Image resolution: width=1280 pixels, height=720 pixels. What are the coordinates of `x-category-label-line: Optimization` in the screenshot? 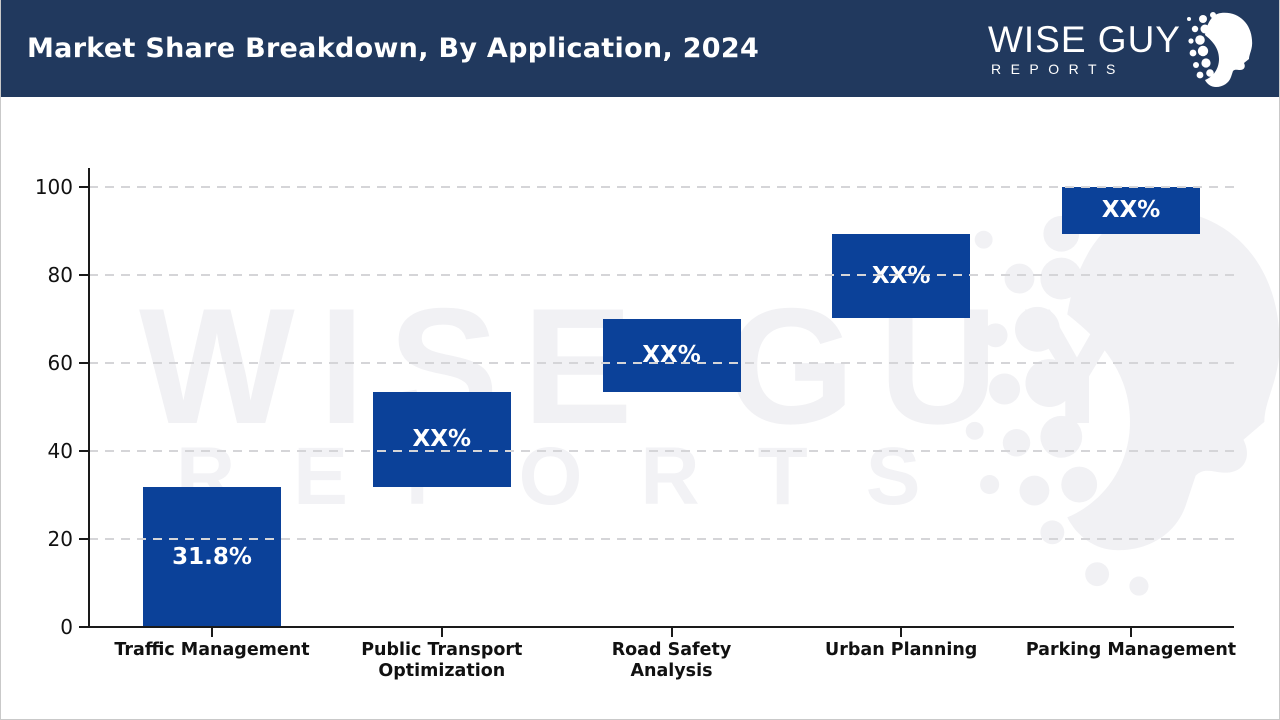 It's located at (442, 670).